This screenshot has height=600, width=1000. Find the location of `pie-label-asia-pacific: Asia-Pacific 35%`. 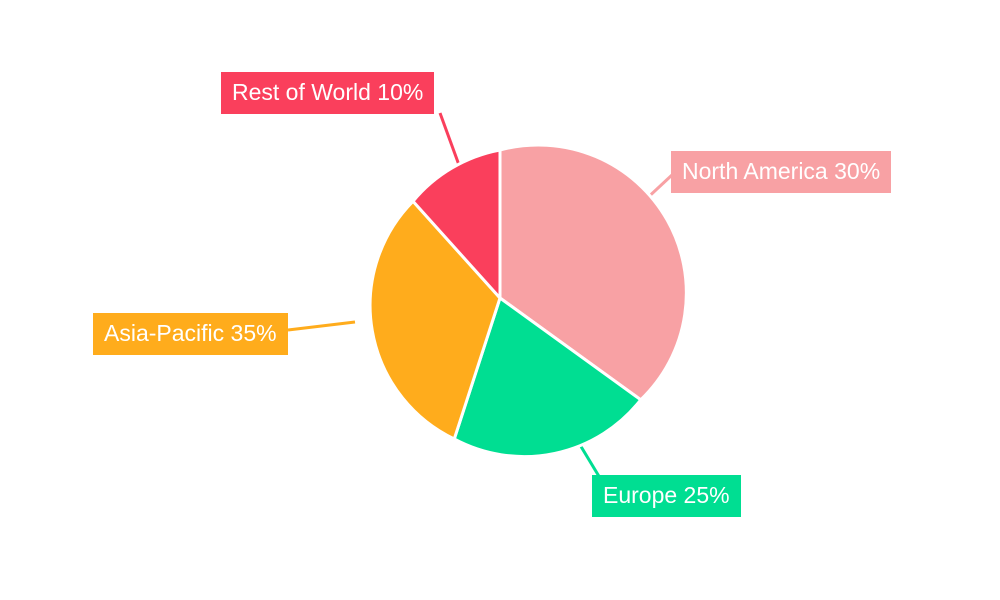

pie-label-asia-pacific: Asia-Pacific 35% is located at coordinates (190, 334).